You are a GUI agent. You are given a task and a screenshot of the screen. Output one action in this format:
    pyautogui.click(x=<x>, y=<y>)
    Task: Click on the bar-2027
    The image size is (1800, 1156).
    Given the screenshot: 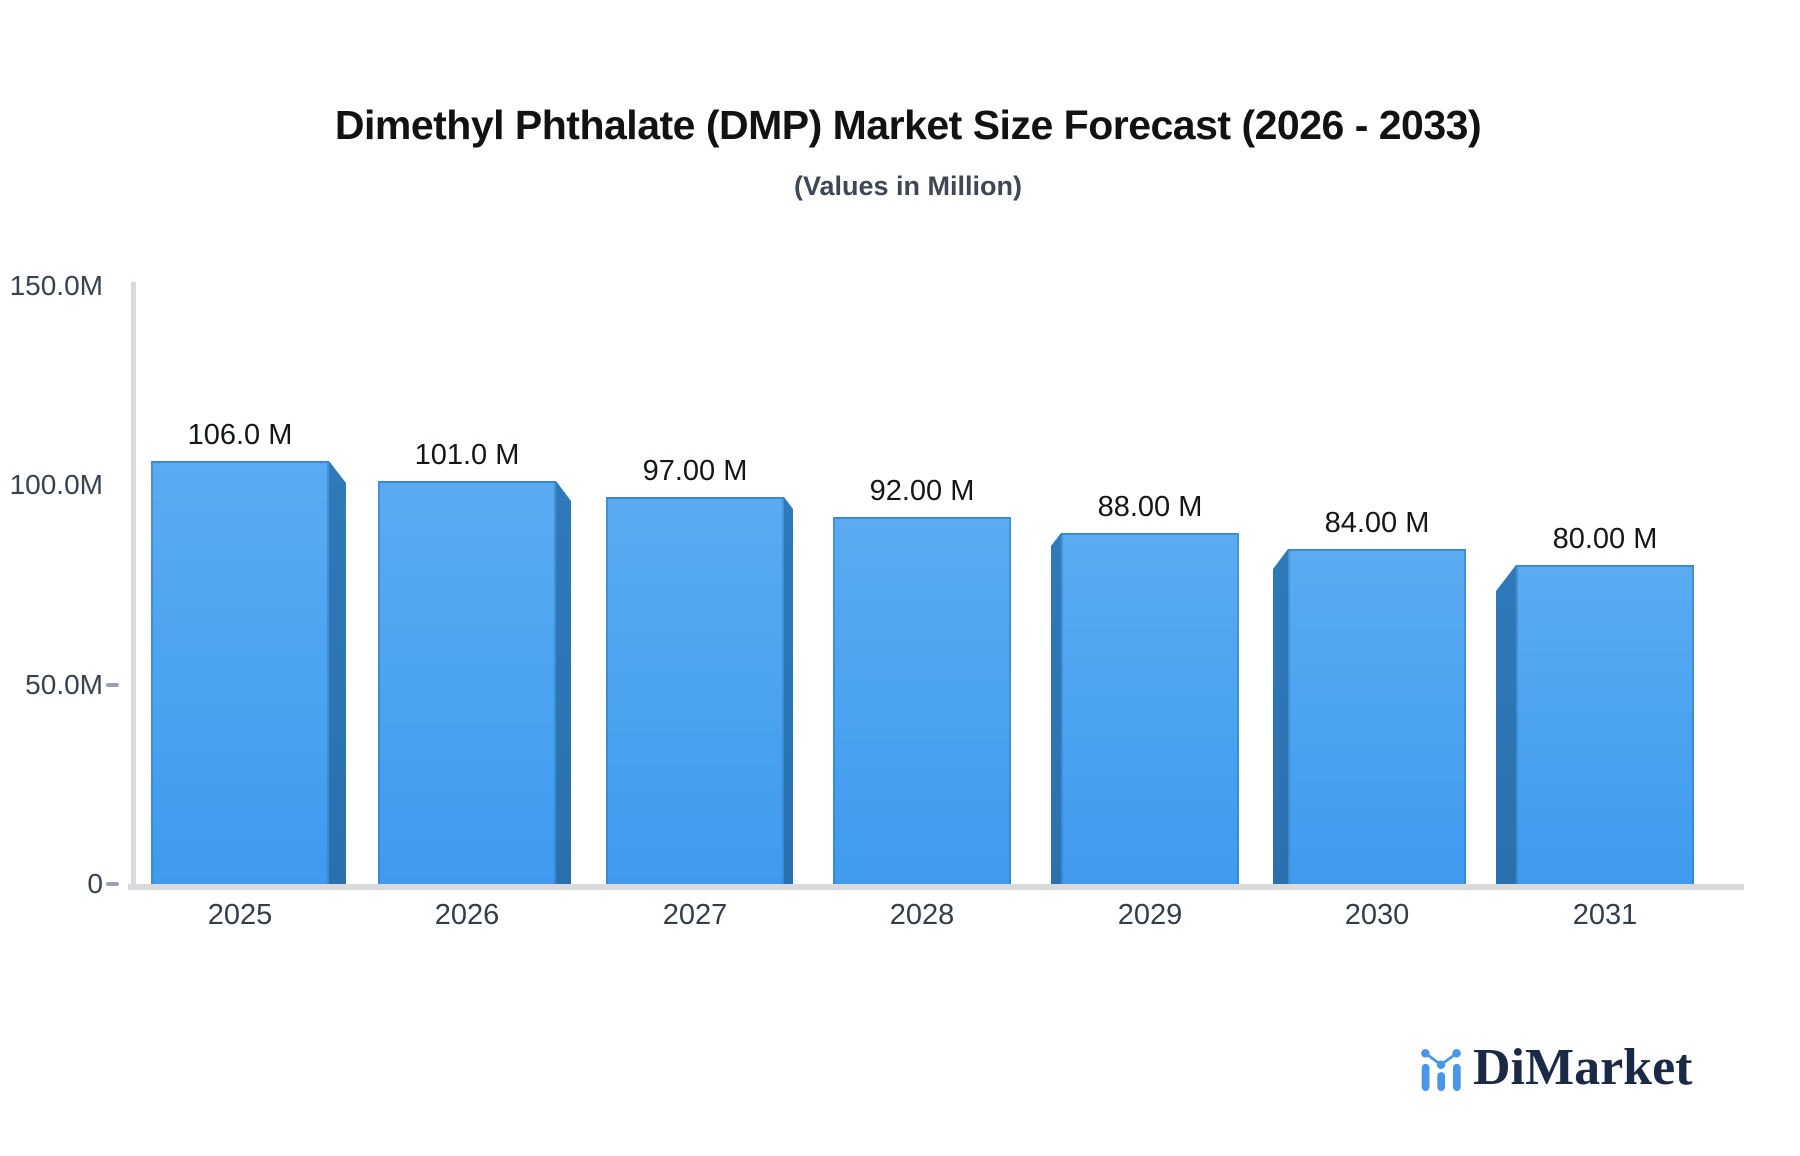 What is the action you would take?
    pyautogui.click(x=695, y=690)
    